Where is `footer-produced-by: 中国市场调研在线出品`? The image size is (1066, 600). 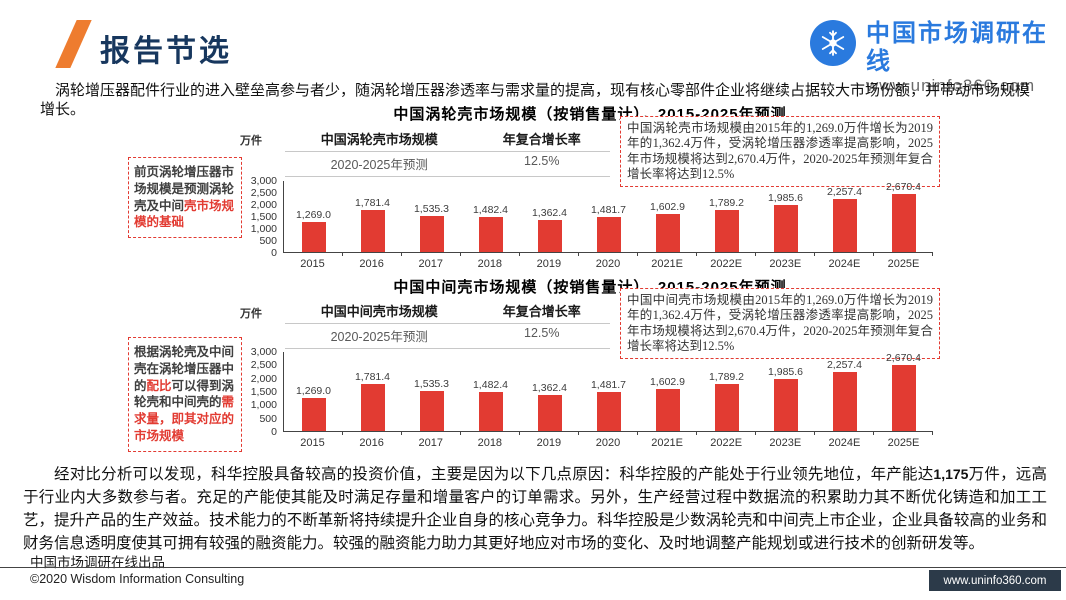
footer-produced-by: 中国市场调研在线出品 is located at coordinates (97, 562).